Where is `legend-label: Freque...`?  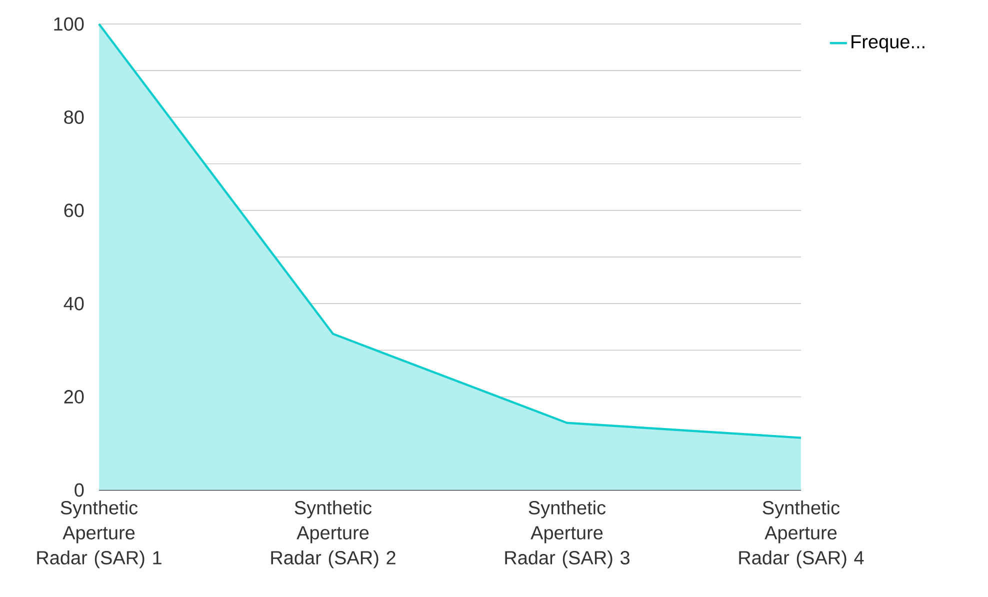 legend-label: Freque... is located at coordinates (888, 43).